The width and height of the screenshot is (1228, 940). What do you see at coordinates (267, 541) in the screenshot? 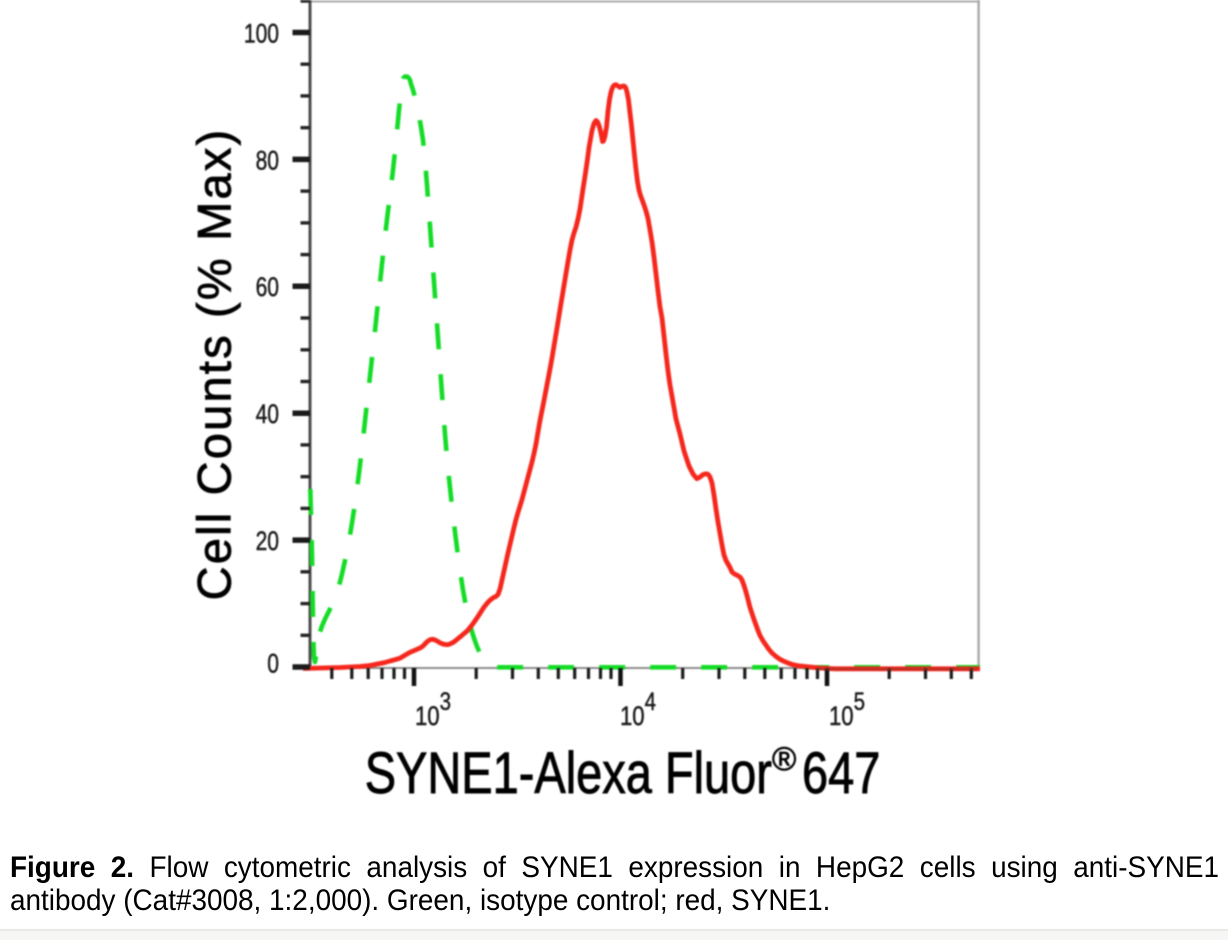
I see `svg-text: 20` at bounding box center [267, 541].